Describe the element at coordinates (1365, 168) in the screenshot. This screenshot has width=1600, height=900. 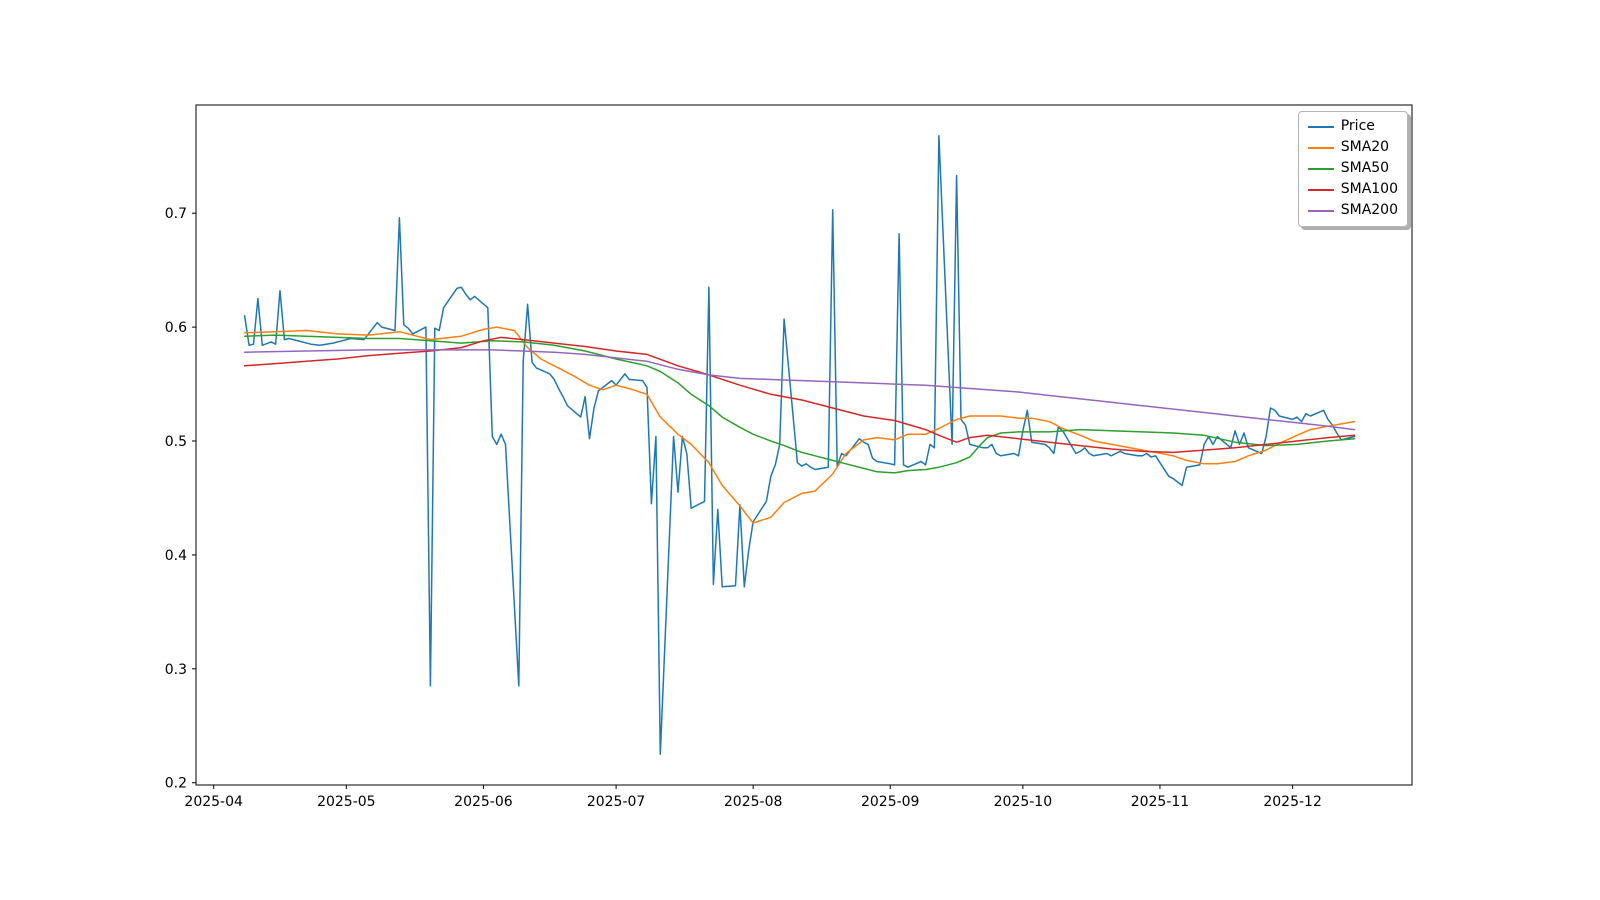
I see `legend-label-sma50: SMA50` at that location.